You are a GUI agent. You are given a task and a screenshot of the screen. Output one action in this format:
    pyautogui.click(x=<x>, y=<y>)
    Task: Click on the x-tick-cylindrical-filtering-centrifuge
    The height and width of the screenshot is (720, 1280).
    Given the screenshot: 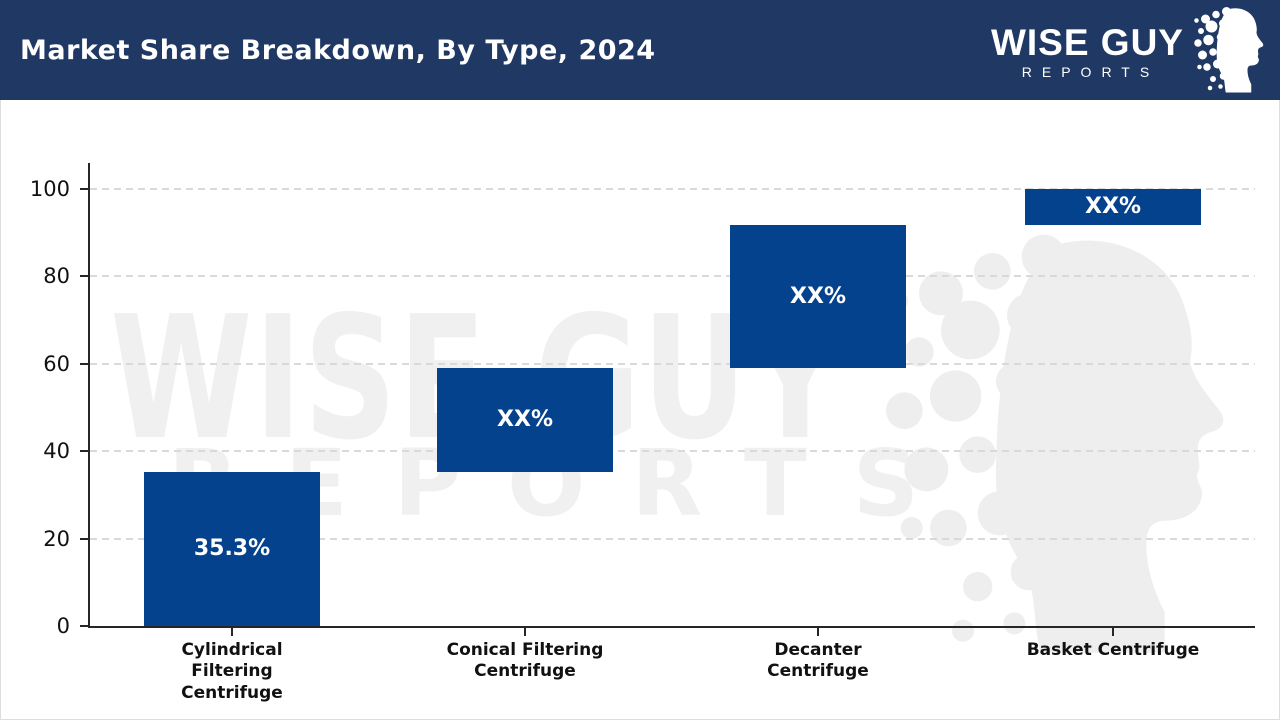 What is the action you would take?
    pyautogui.click(x=232, y=632)
    